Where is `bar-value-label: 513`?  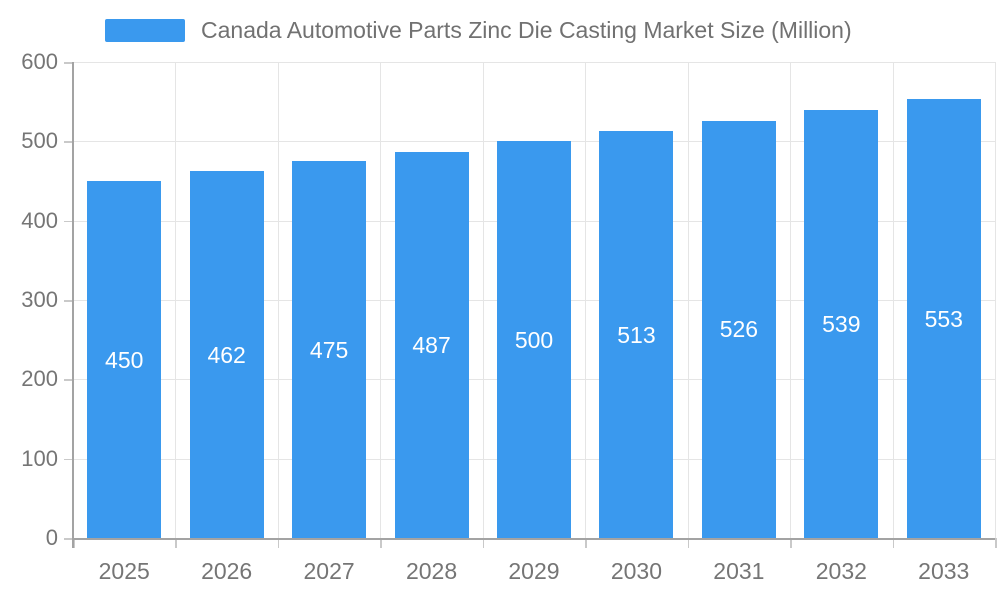 bar-value-label: 513 is located at coordinates (636, 334).